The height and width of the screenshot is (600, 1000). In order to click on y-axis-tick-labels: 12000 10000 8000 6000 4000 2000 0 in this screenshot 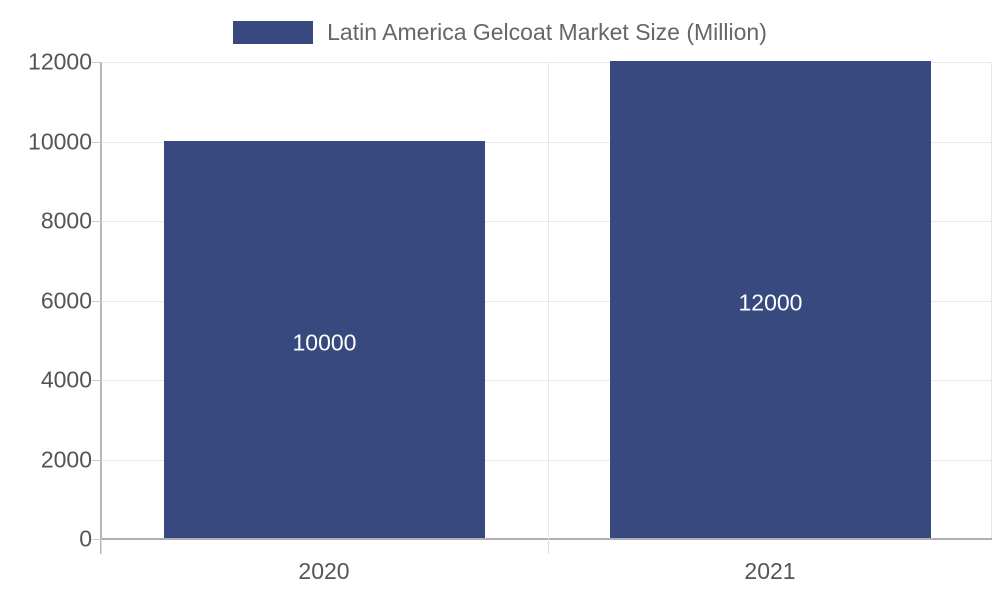, I will do `click(50, 300)`.